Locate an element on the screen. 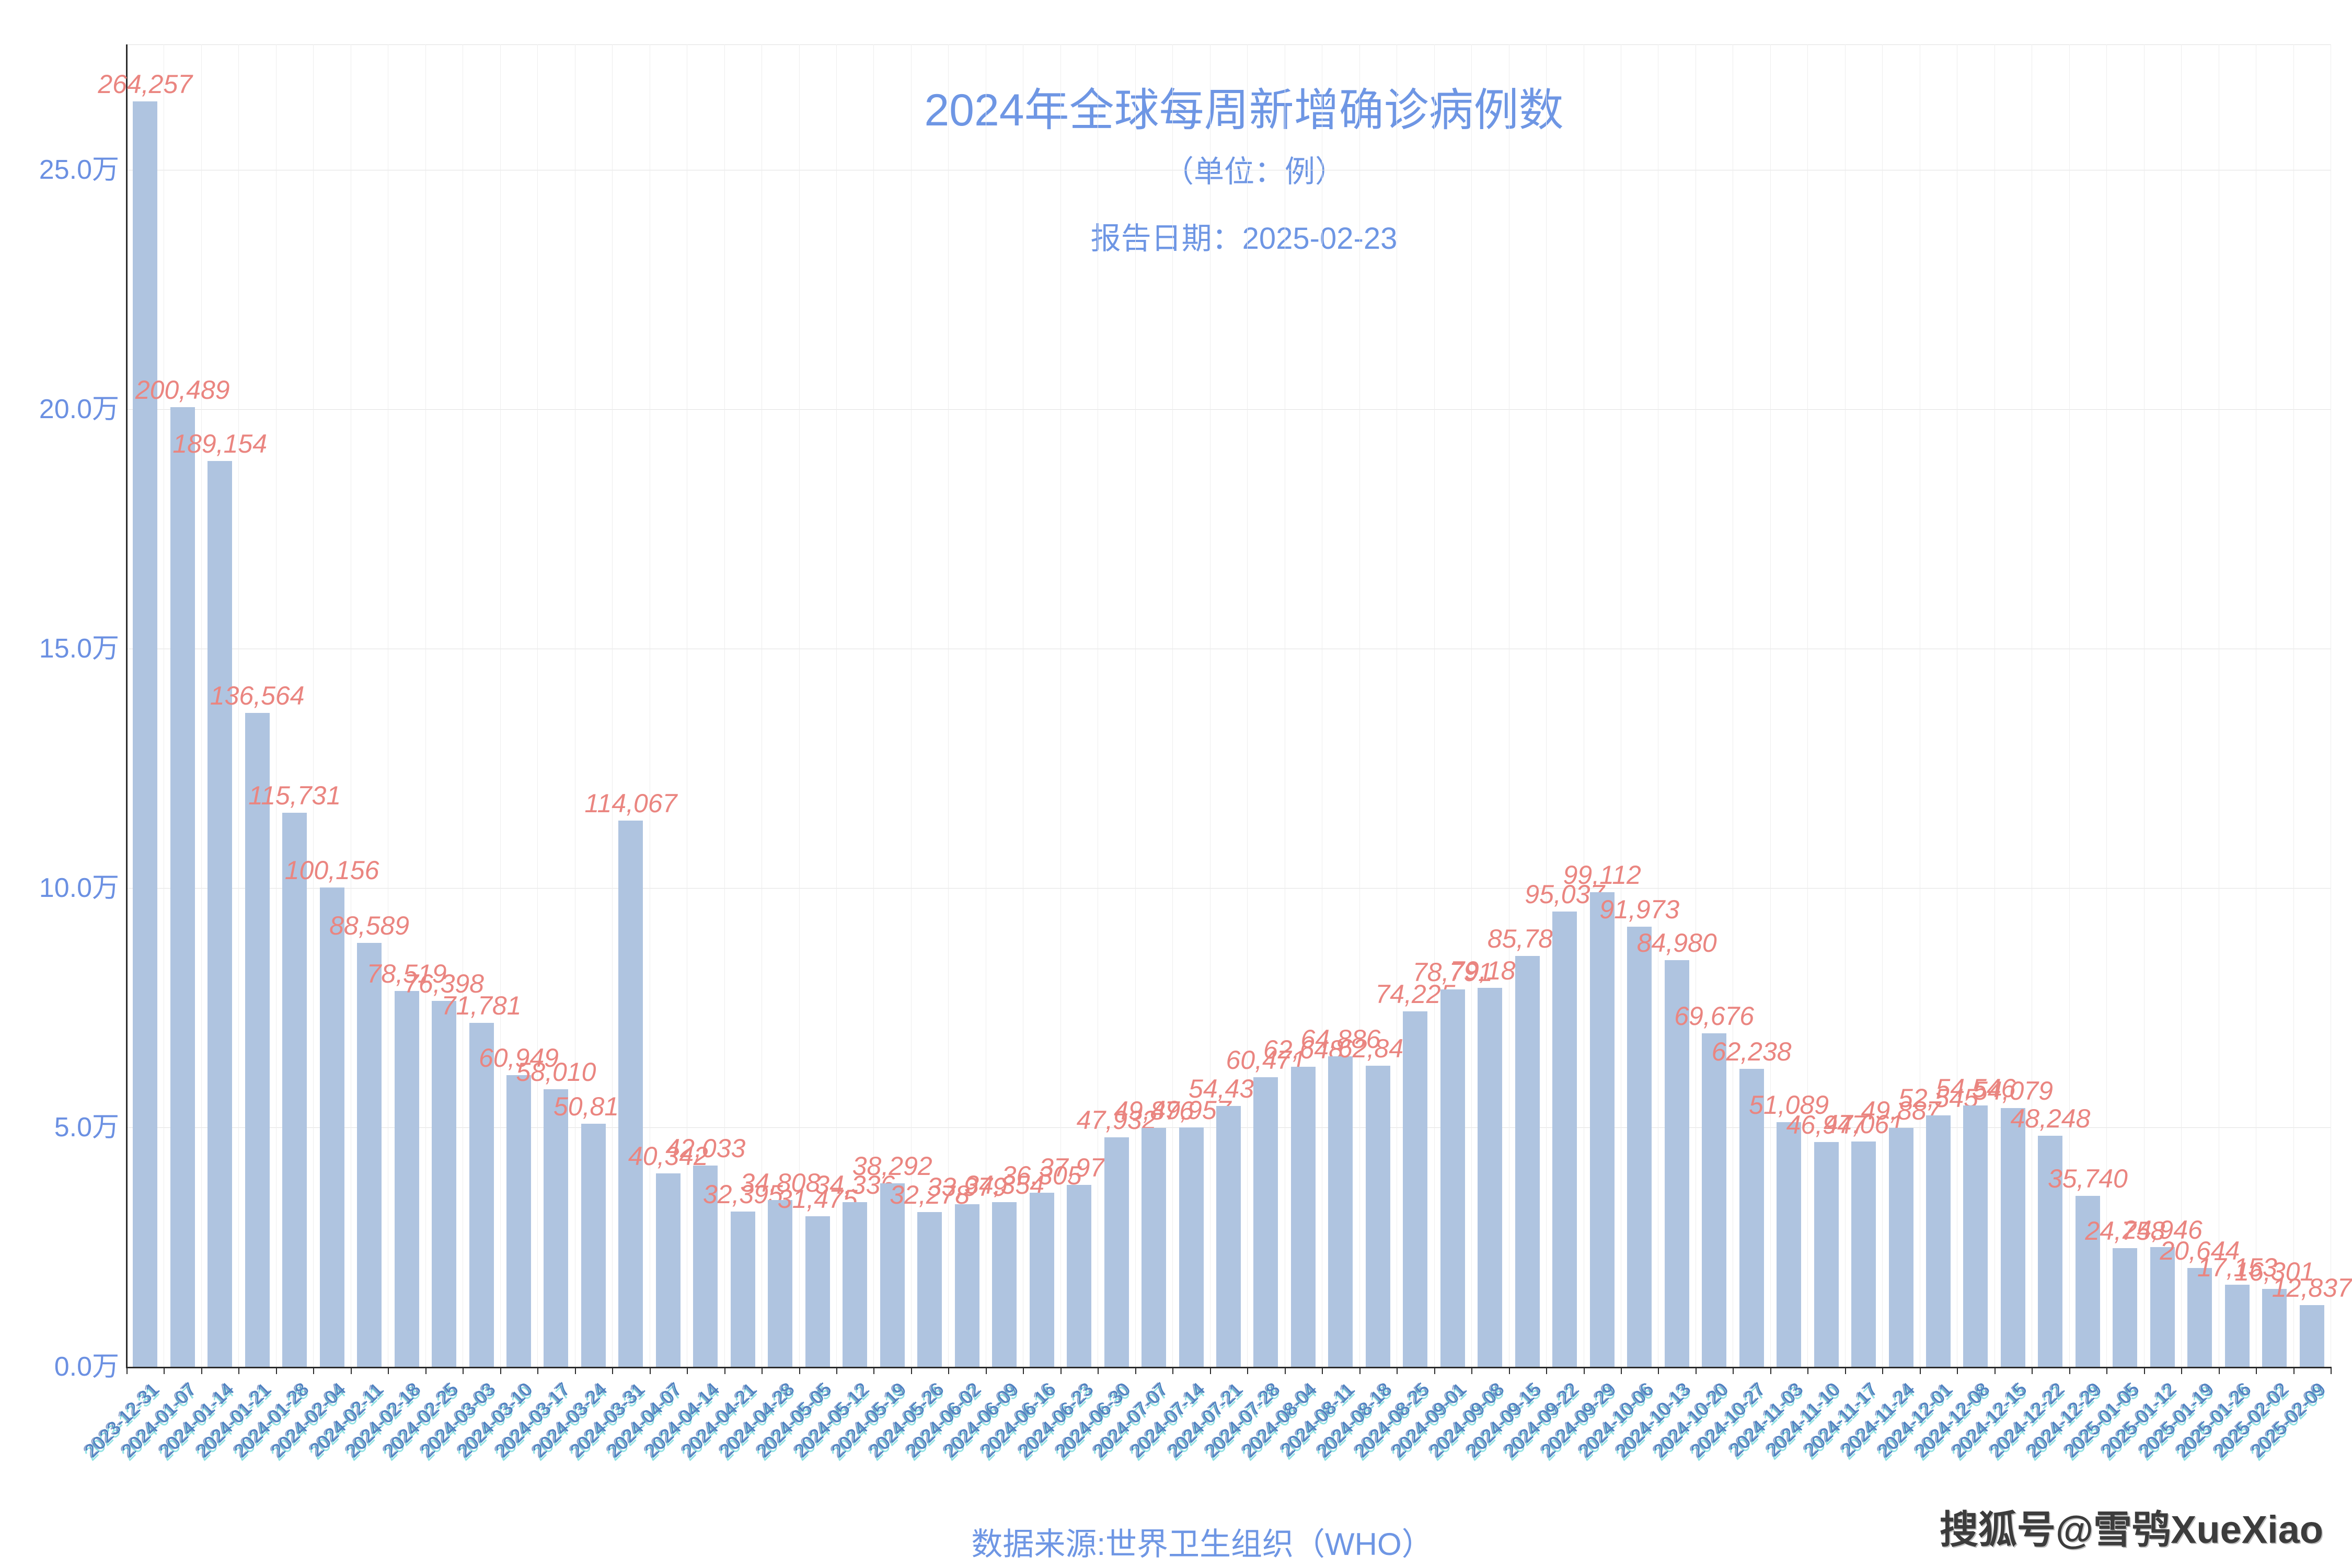 Image resolution: width=2352 pixels, height=1568 pixels. bar-value-label: 51,089 is located at coordinates (1789, 1105).